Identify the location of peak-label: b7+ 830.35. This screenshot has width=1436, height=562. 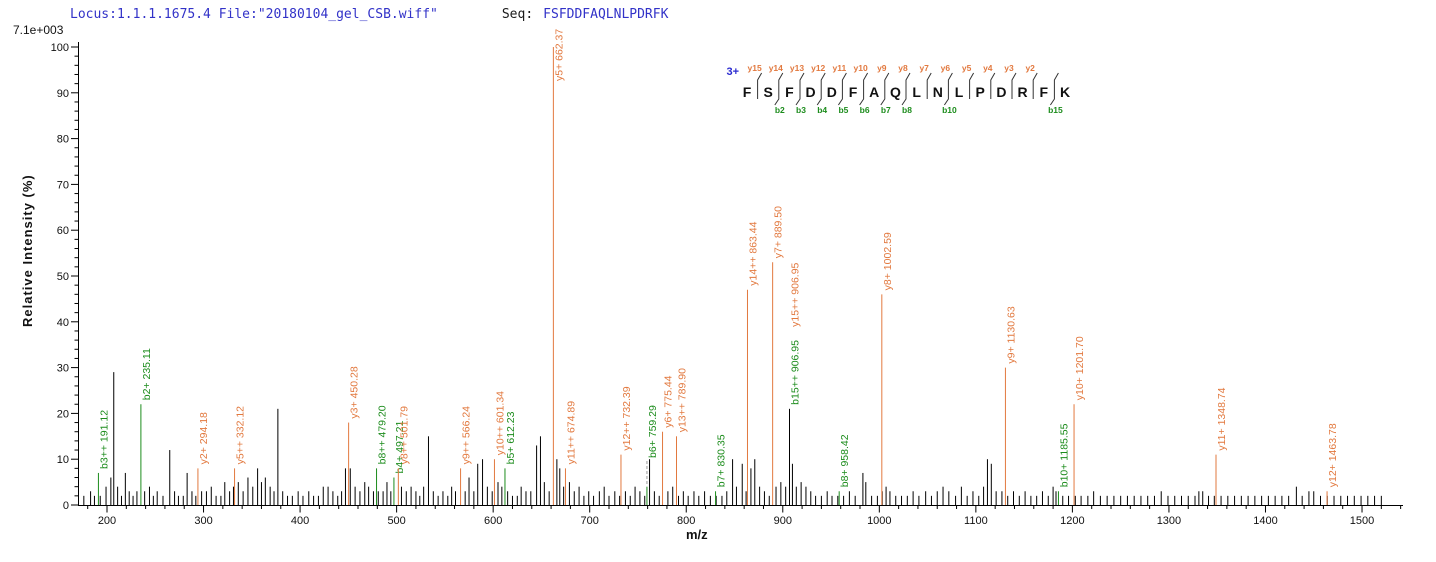
(722, 460).